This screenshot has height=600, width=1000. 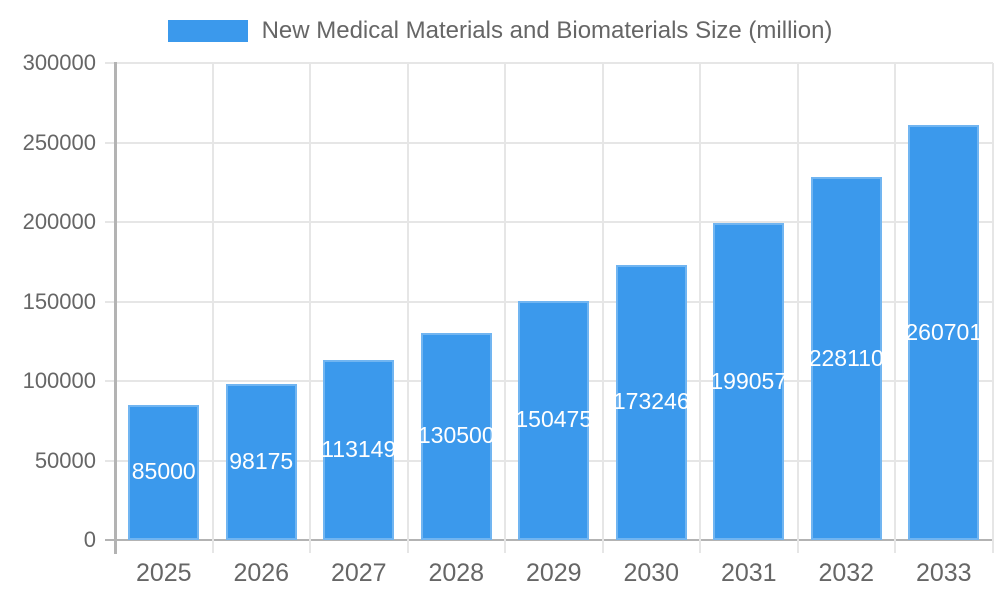 I want to click on x-tick-label: 2032, so click(x=846, y=573).